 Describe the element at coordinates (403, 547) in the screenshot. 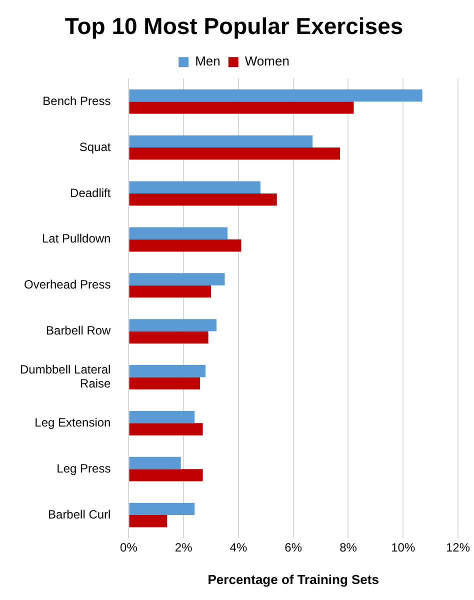

I see `x-tick-label: 10%` at that location.